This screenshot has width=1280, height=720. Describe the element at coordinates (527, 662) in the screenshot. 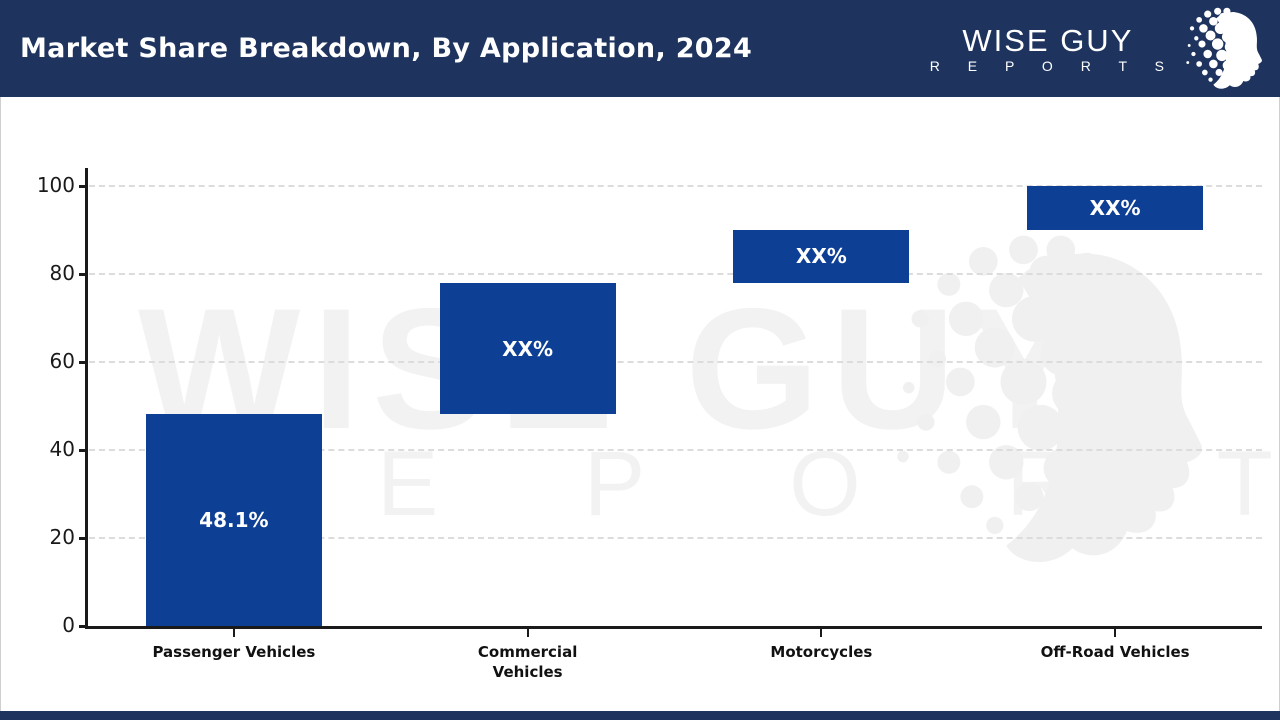

I see `x-axis-label-commercial-vehicles: Commercial Vehicles` at that location.